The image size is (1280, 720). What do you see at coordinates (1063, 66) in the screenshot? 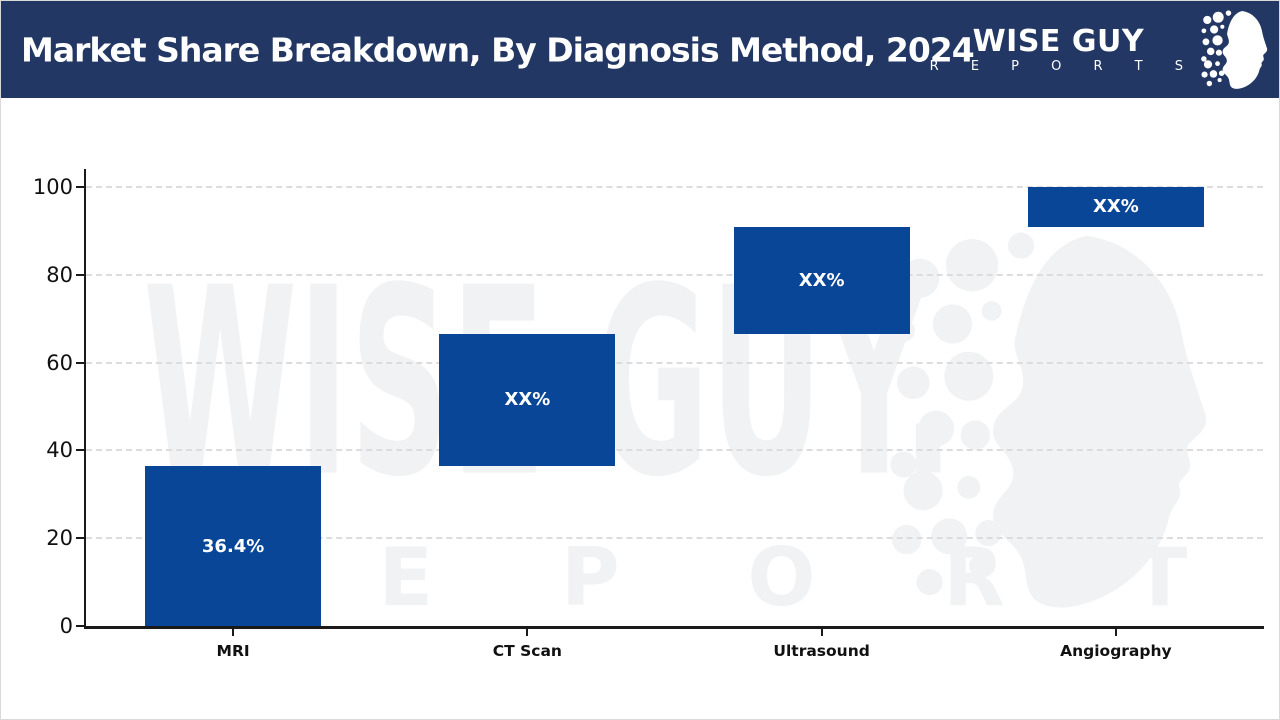
I see `brand-tagline: R E P O R T S` at bounding box center [1063, 66].